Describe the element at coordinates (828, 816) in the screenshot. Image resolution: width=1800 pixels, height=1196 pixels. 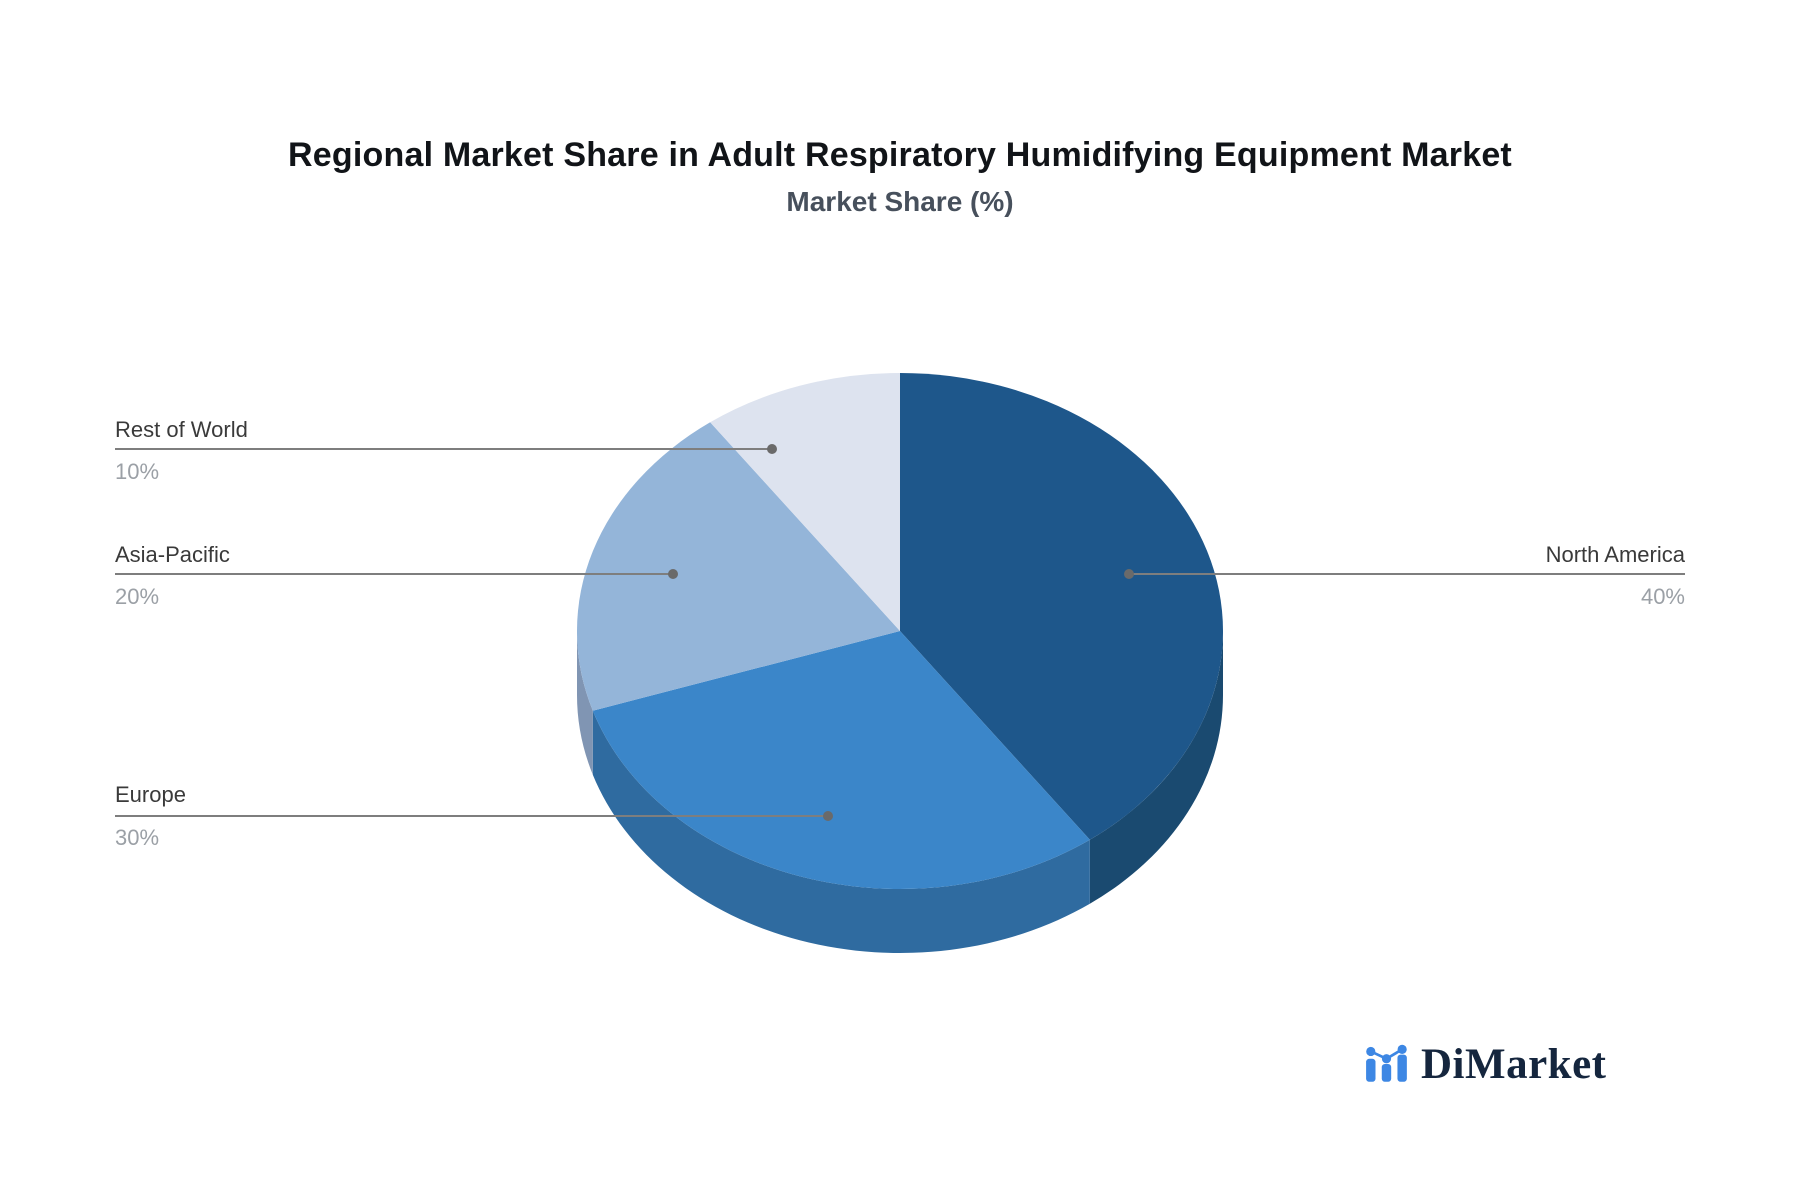
I see `callout-dot-europe` at that location.